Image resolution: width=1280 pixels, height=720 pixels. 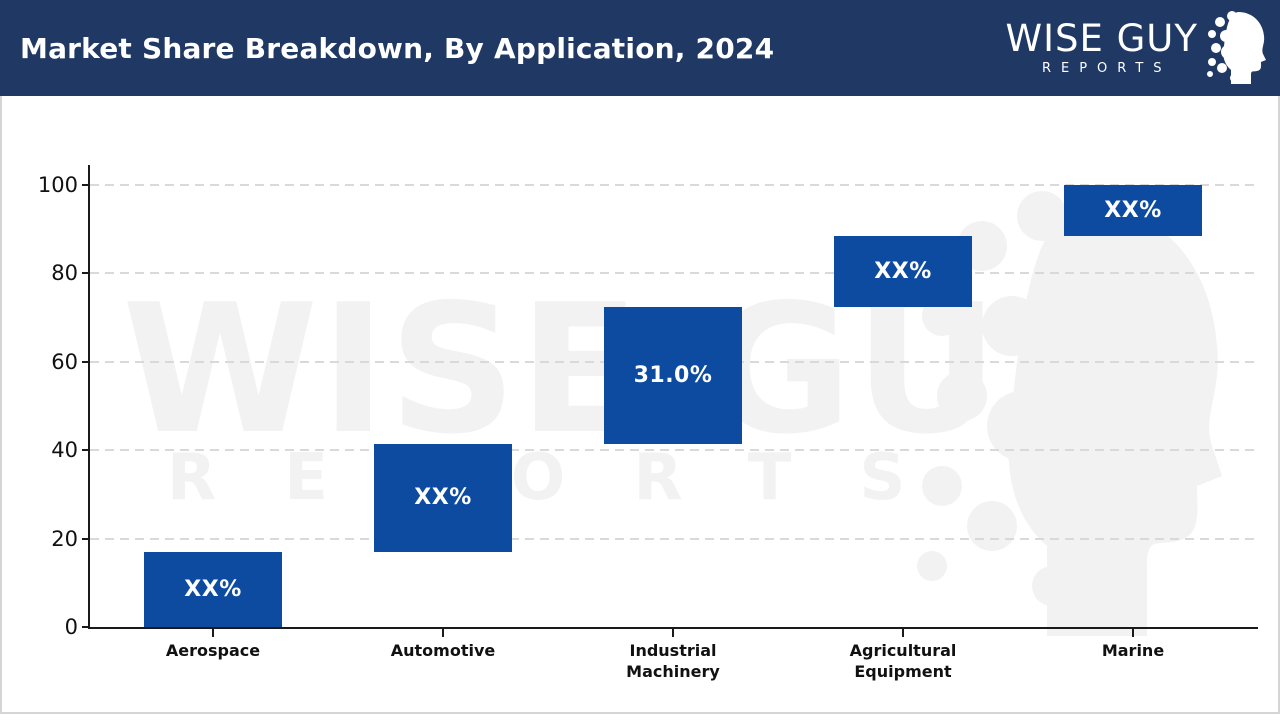 I want to click on head-profile-icon, so click(x=1235, y=48).